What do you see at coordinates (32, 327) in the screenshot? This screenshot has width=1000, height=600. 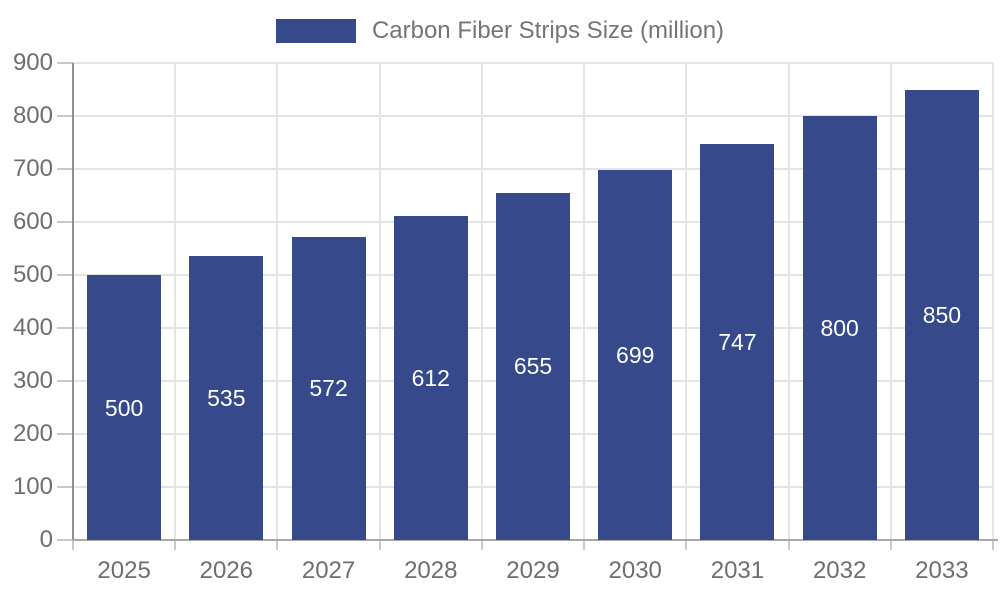 I see `y-axis-tick-label: 400` at bounding box center [32, 327].